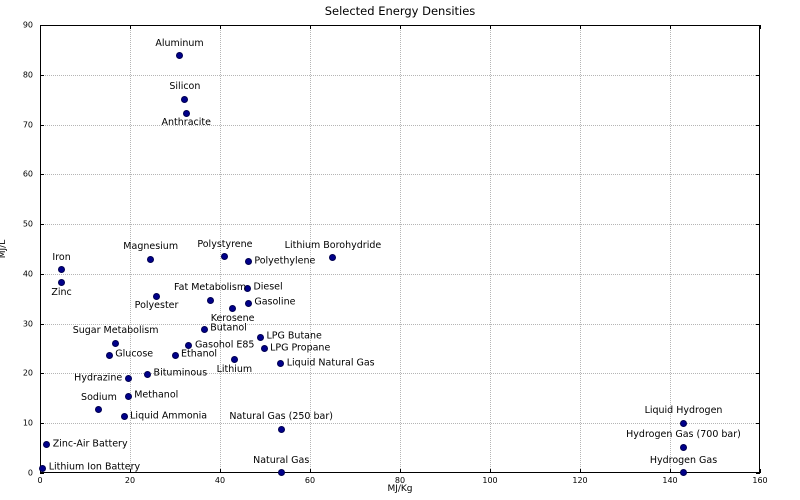 This screenshot has width=800, height=500. I want to click on data-point-label: Bituminous, so click(180, 373).